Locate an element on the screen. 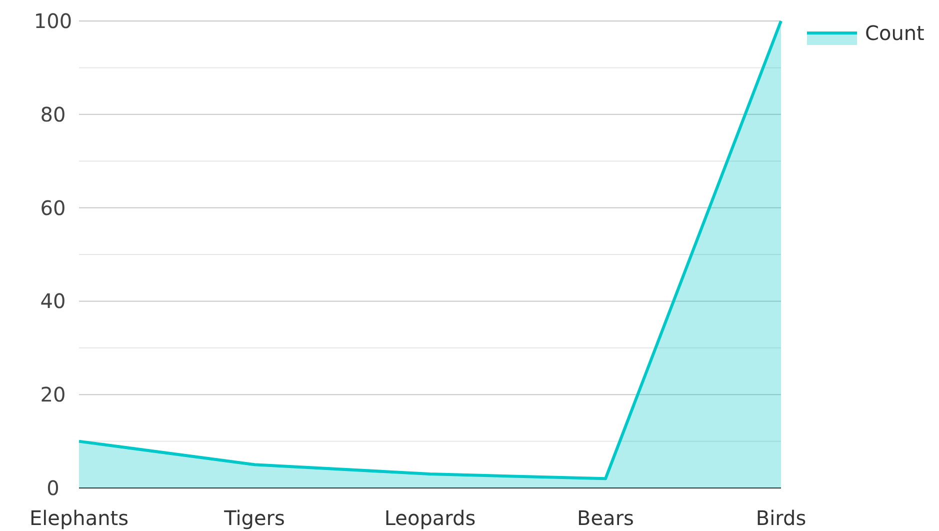 This screenshot has height=531, width=939. y-tick-label: 100 is located at coordinates (53, 21).